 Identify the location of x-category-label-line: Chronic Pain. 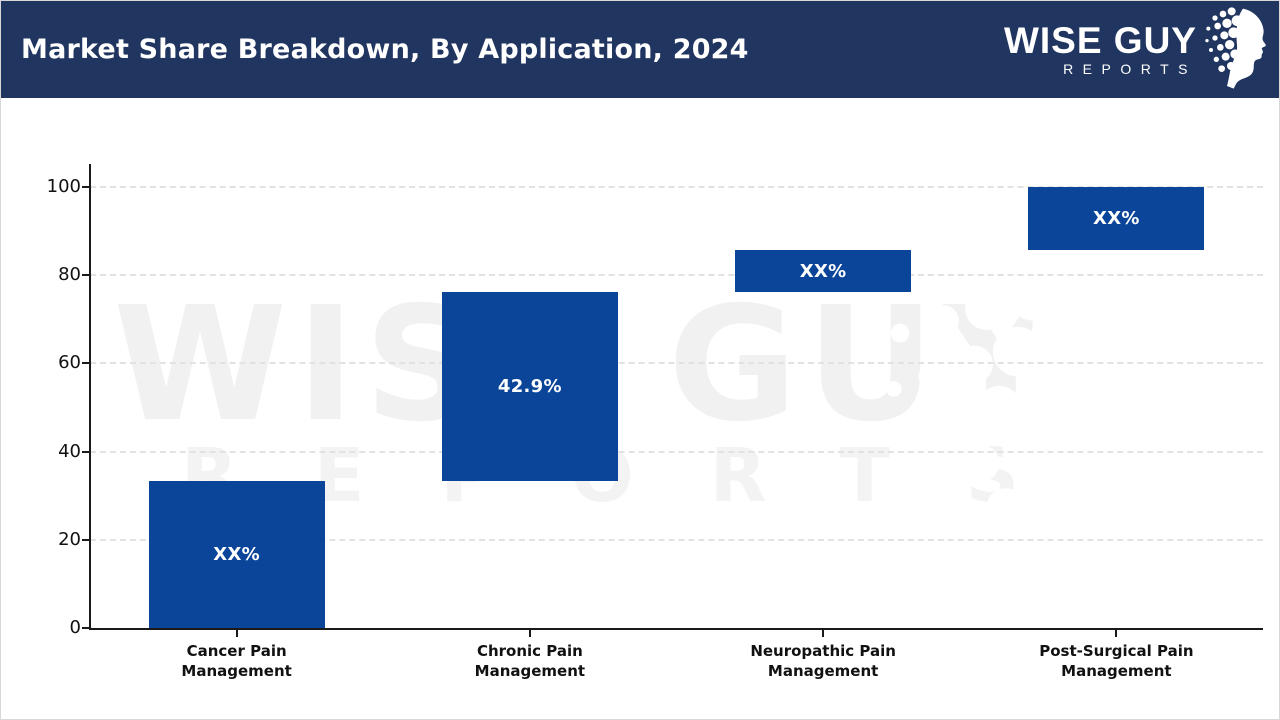
(529, 651).